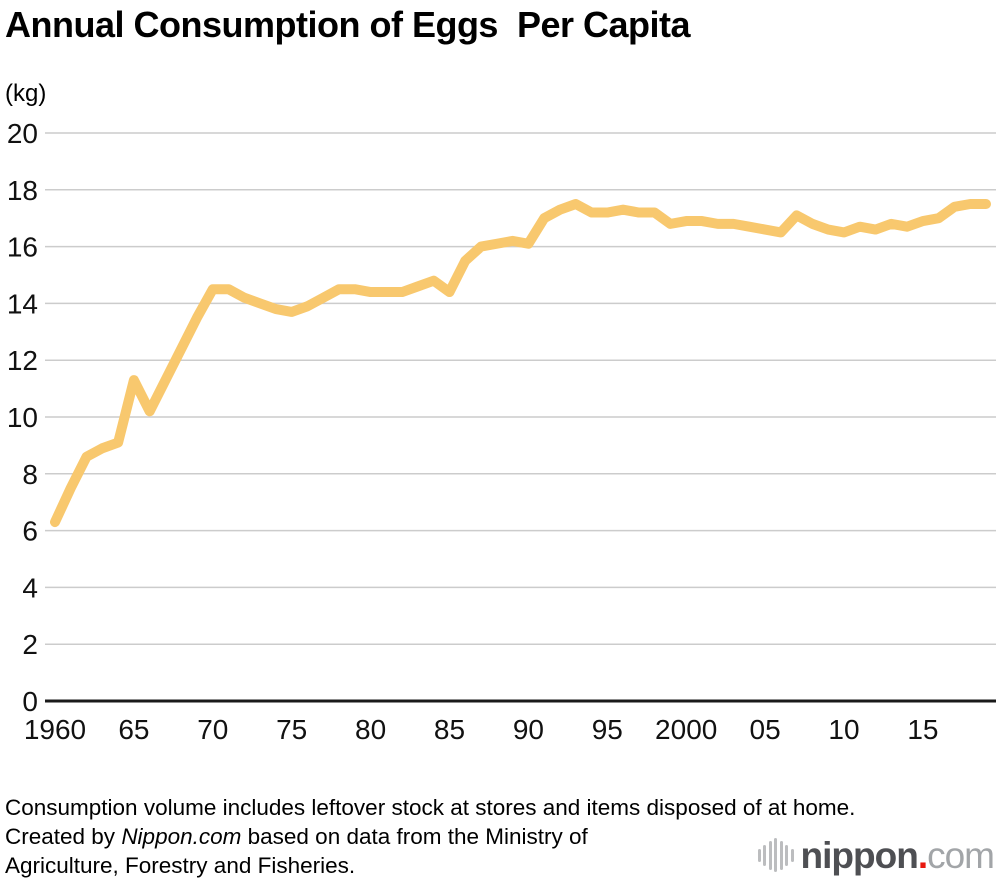  I want to click on y-tick-label: 4, so click(30, 587).